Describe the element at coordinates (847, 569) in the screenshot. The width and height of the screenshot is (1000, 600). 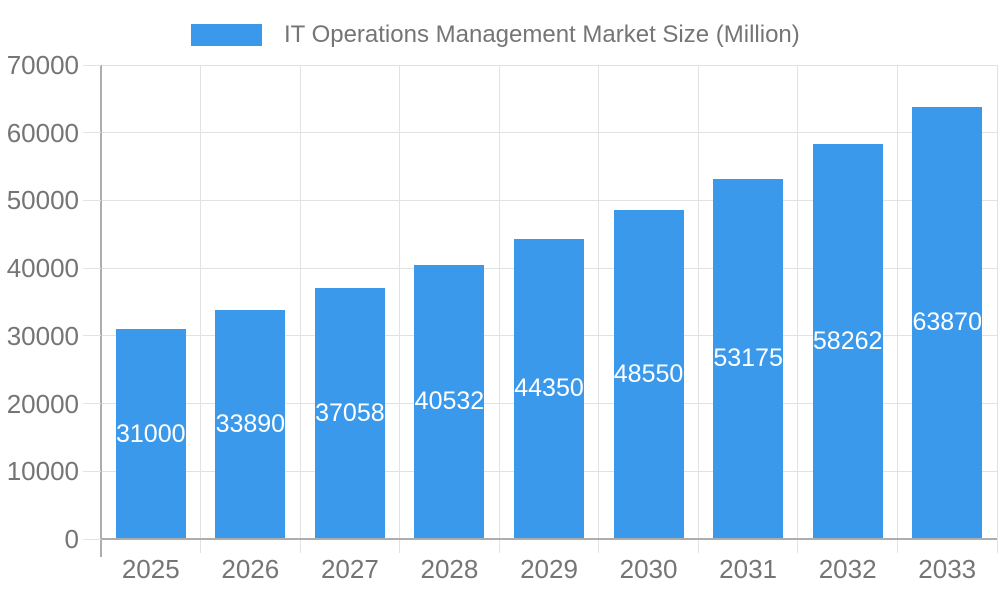
I see `x-axis-tick-label: 2032` at that location.